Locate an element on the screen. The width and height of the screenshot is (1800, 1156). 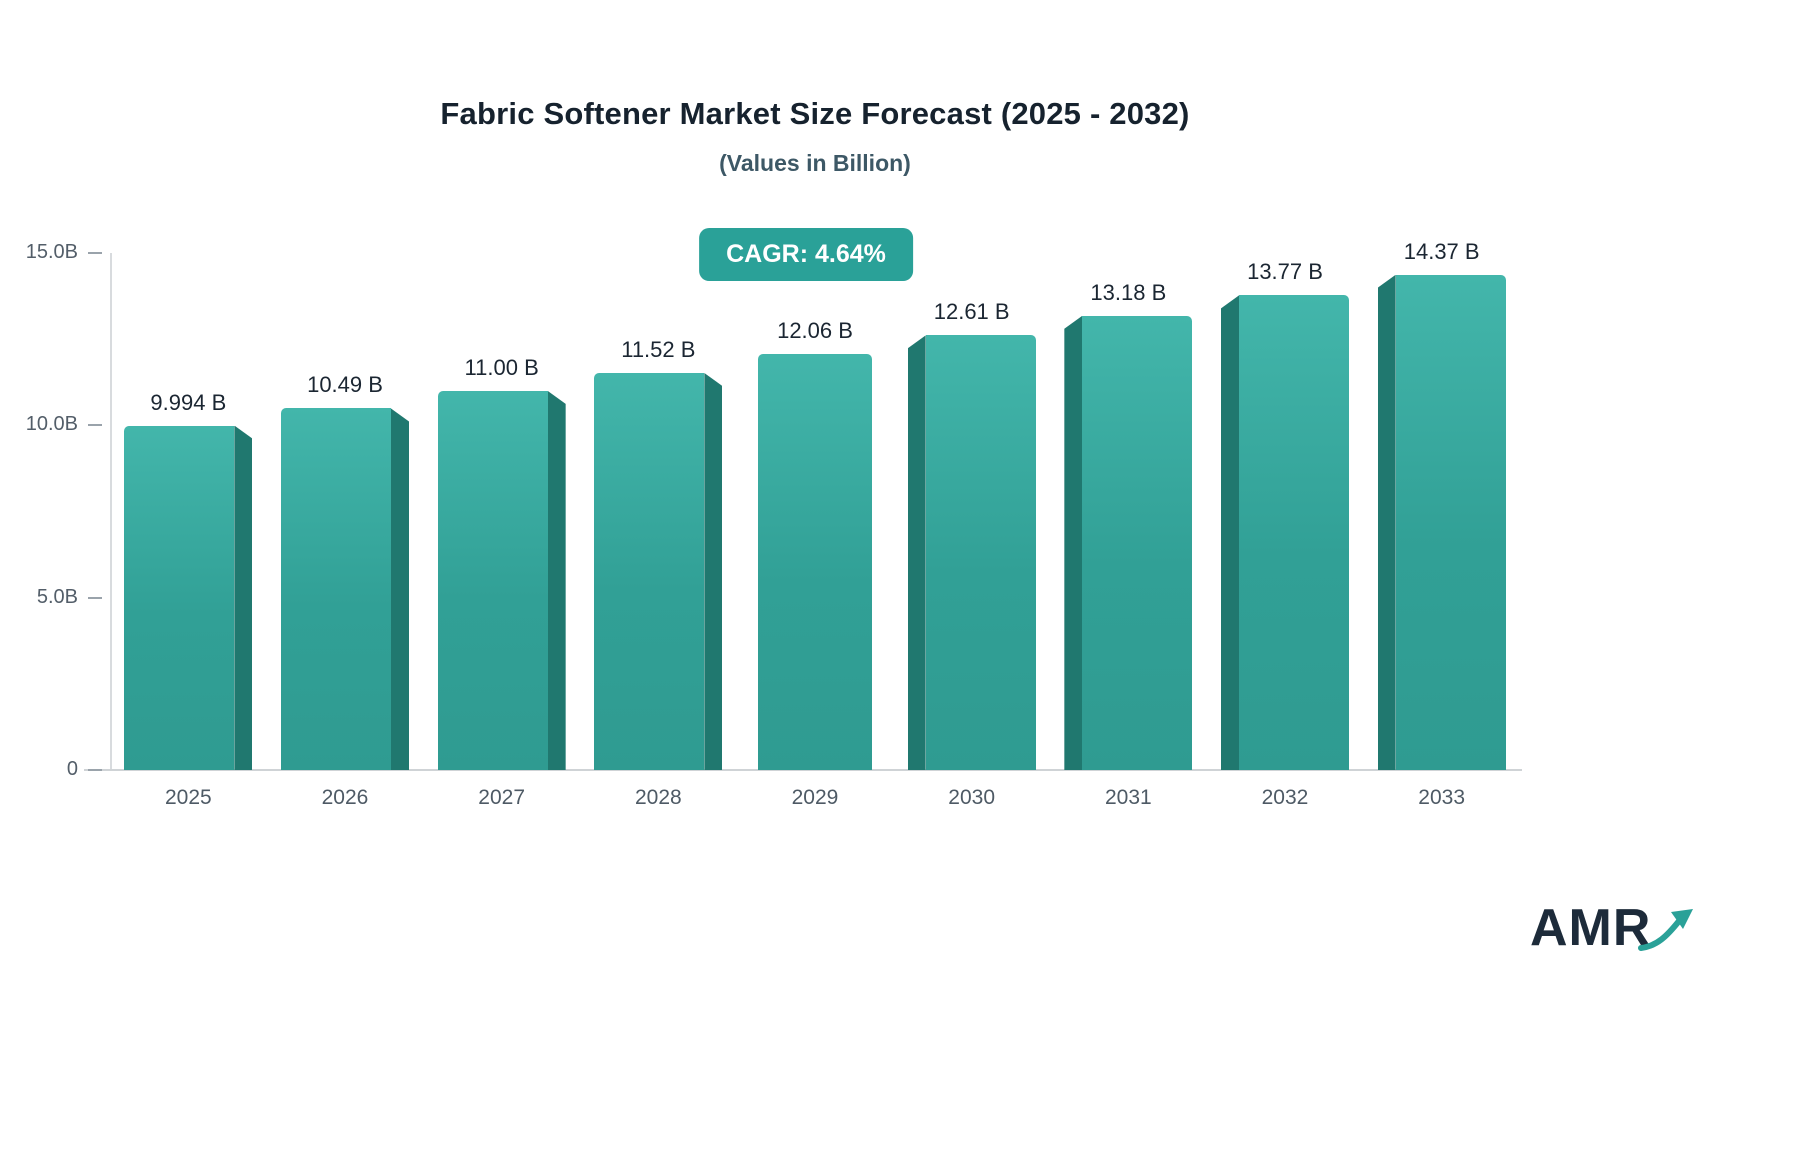
bar-value-label: 13.18 B is located at coordinates (1128, 292).